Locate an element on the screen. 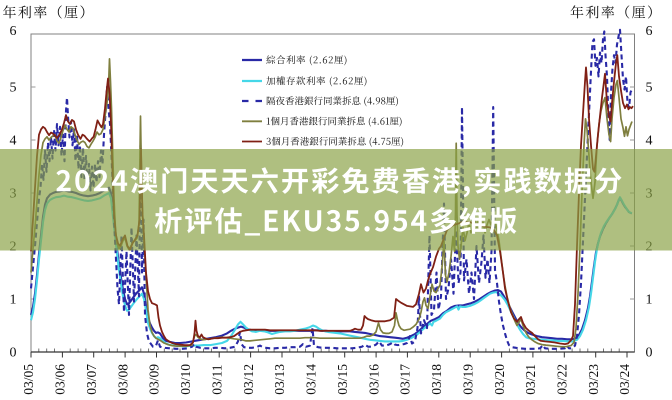 This screenshot has height=400, width=672. svg-text: 03/05 is located at coordinates (28, 379).